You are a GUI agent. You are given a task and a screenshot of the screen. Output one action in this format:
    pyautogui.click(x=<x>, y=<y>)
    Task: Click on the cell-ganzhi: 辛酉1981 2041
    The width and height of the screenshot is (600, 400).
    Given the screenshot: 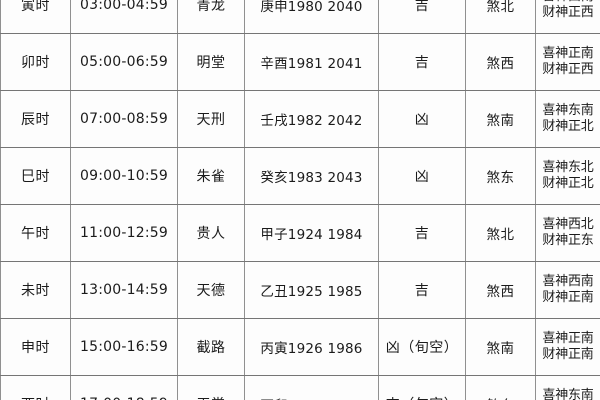 What is the action you would take?
    pyautogui.click(x=311, y=62)
    